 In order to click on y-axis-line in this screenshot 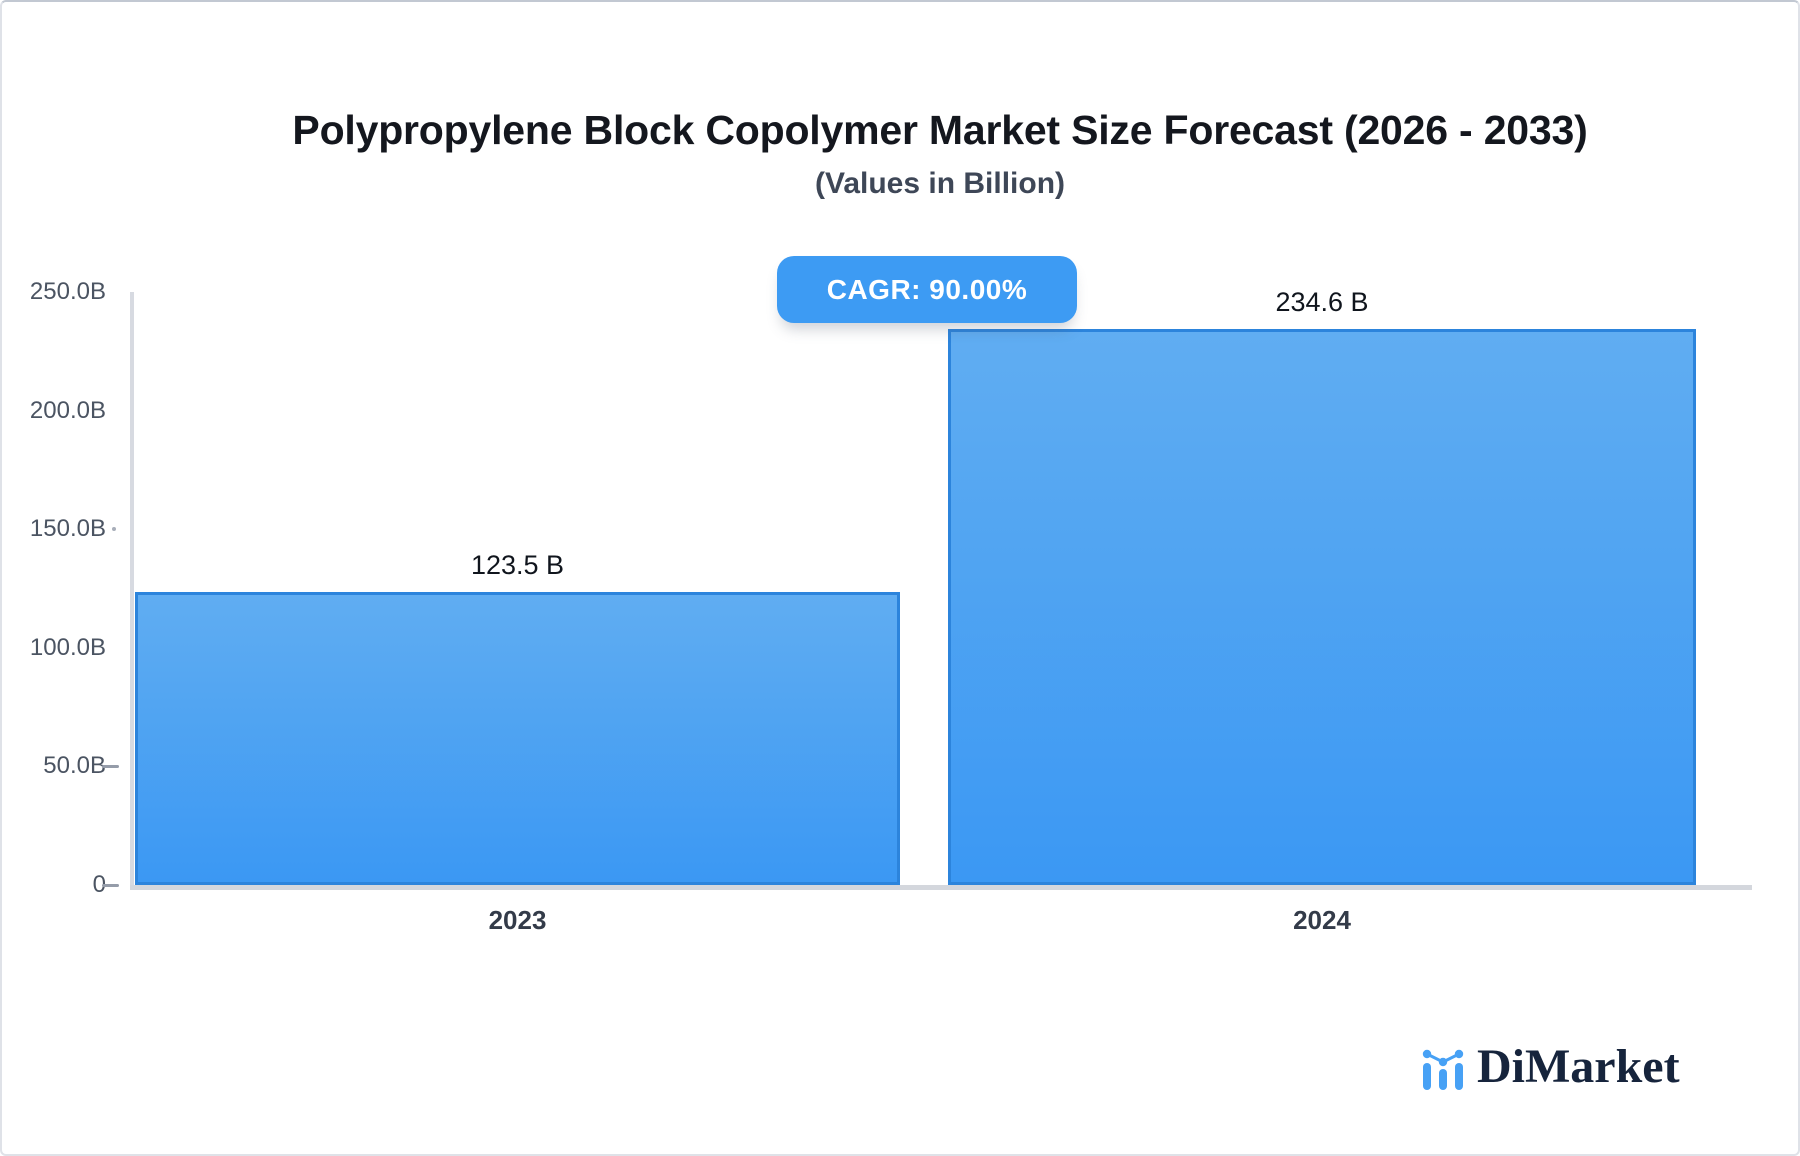, I will do `click(132, 588)`.